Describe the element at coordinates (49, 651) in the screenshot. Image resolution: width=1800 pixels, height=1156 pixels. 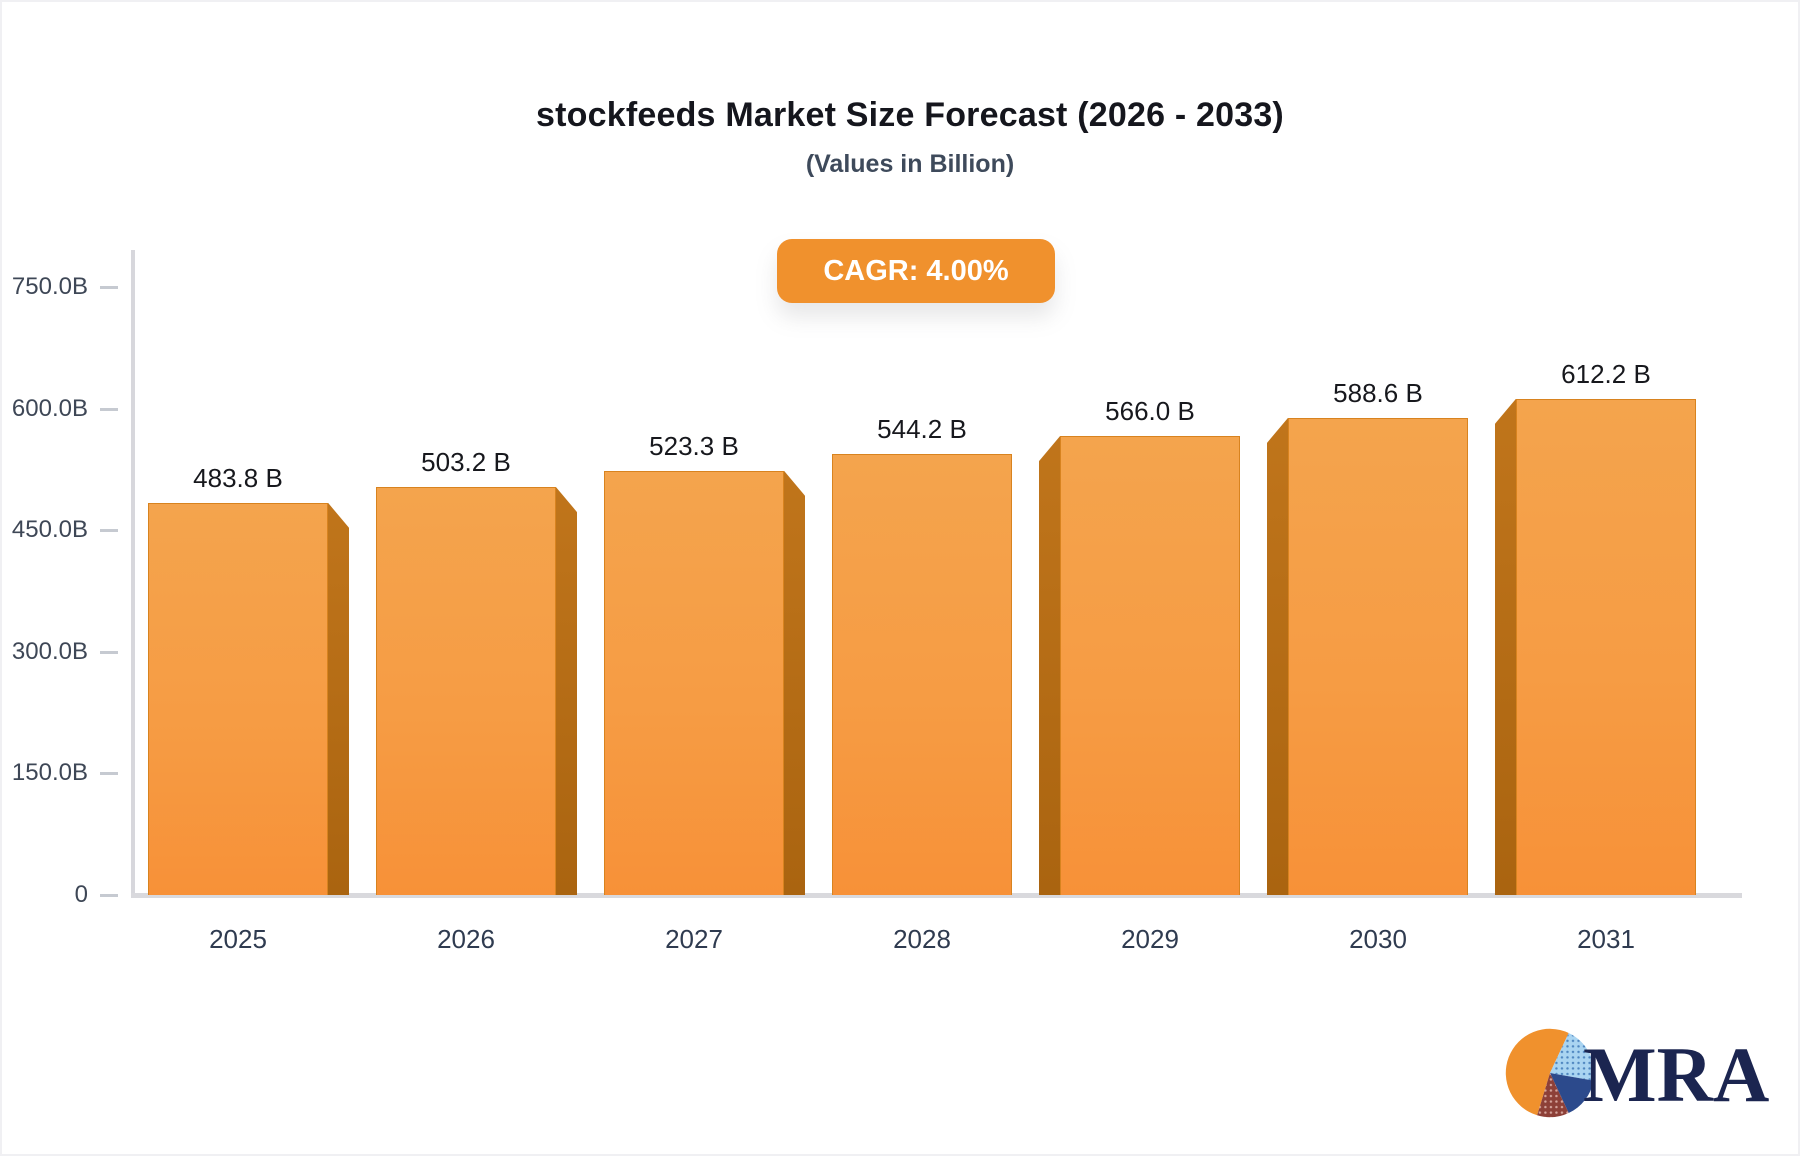
I see `y-tick-label: 300.0B` at that location.